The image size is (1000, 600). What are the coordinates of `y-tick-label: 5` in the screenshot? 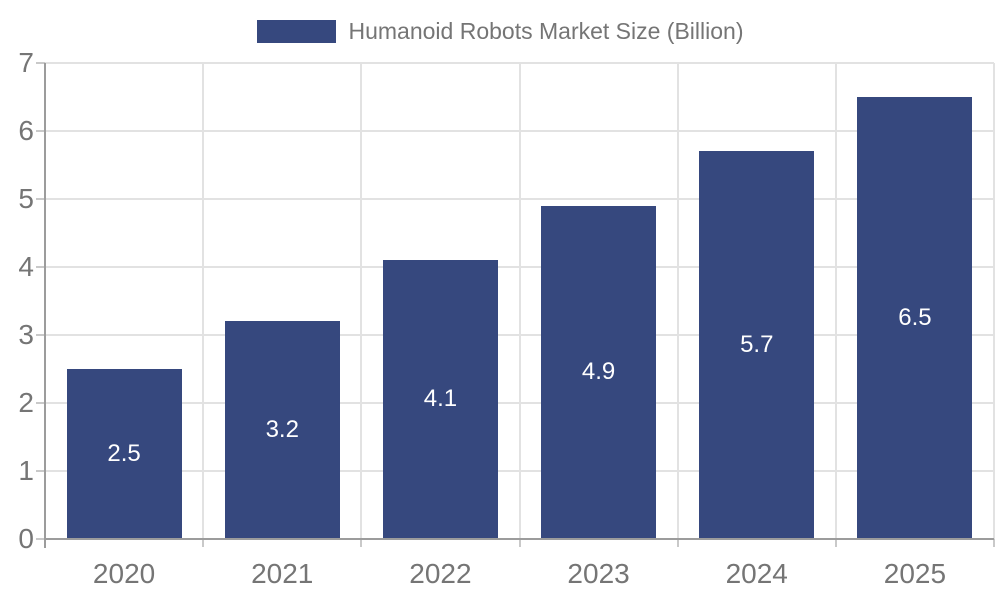 It's located at (26, 198).